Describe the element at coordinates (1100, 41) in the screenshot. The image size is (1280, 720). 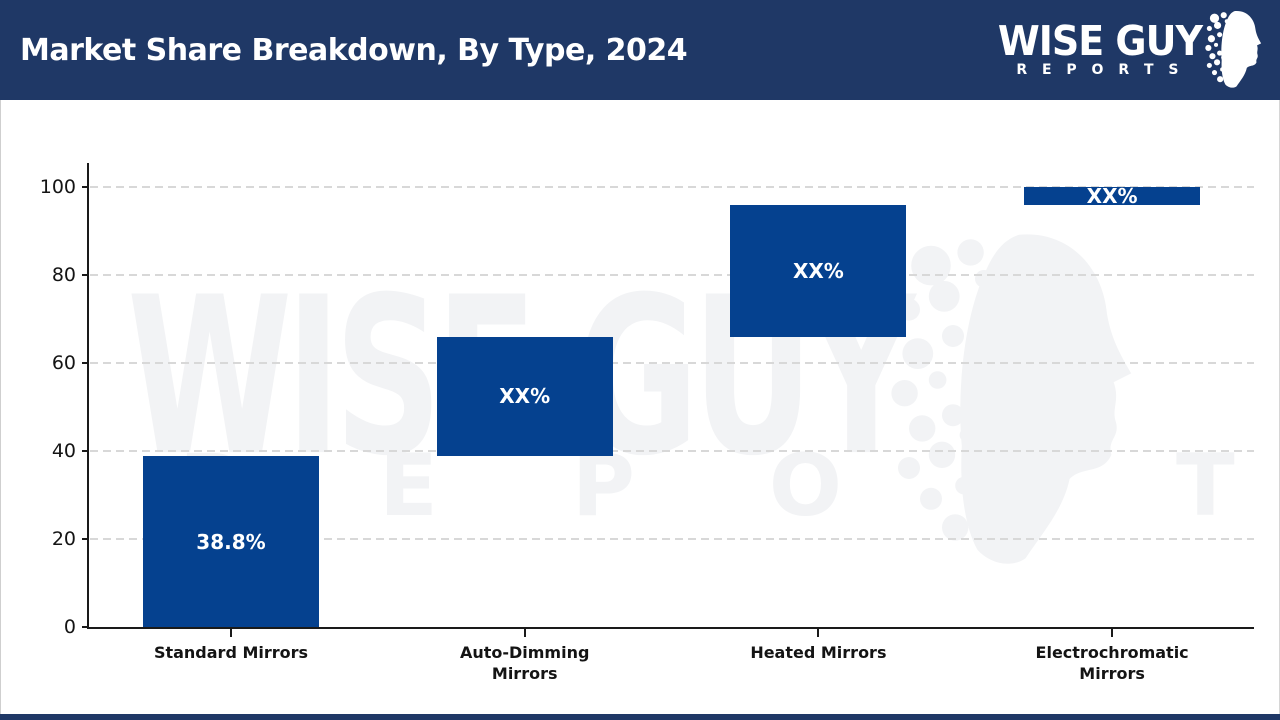
I see `logo-wordmark: WISE GUY` at that location.